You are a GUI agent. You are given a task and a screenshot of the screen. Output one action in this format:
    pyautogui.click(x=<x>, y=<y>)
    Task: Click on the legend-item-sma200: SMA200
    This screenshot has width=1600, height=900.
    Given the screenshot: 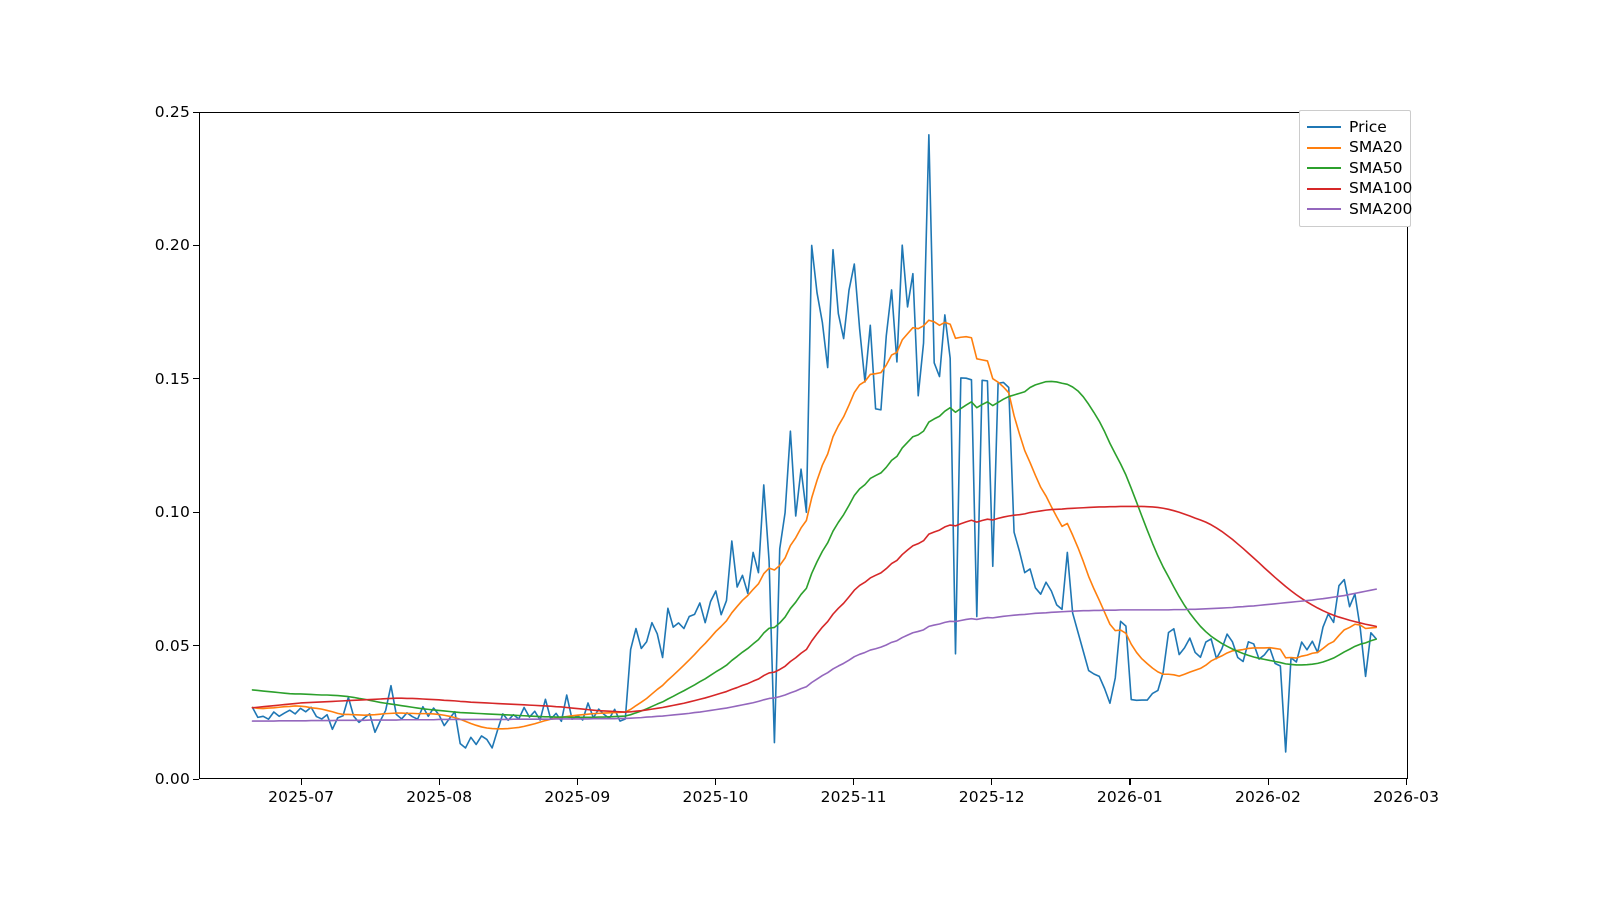 What is the action you would take?
    pyautogui.click(x=1359, y=209)
    